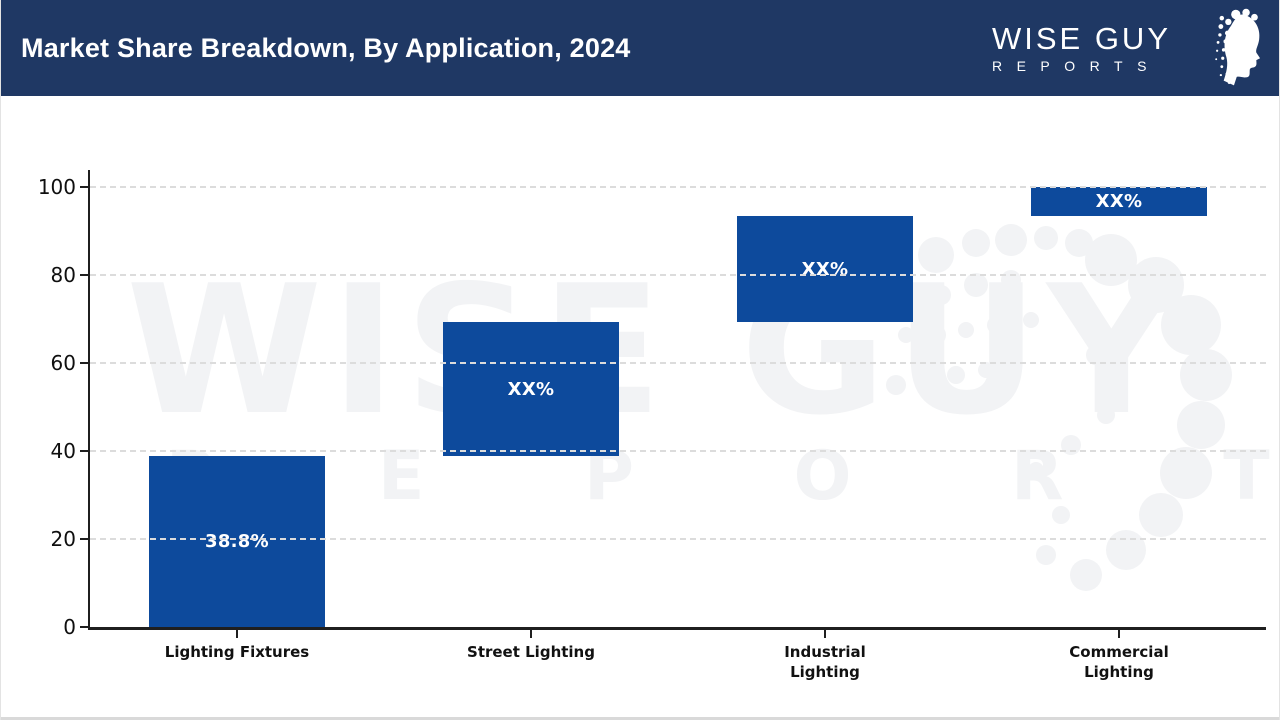  What do you see at coordinates (1059, 407) in the screenshot?
I see `watermark-face-dots` at bounding box center [1059, 407].